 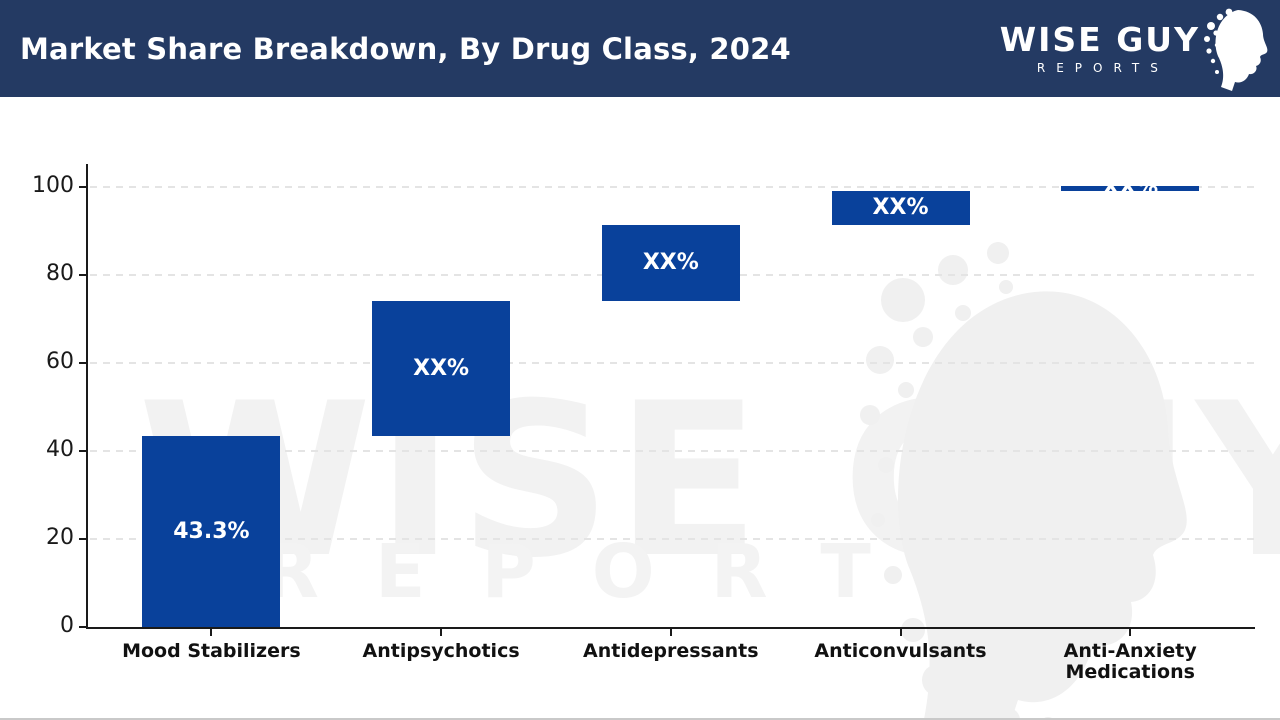 What do you see at coordinates (53, 185) in the screenshot?
I see `y-tick-label: 100` at bounding box center [53, 185].